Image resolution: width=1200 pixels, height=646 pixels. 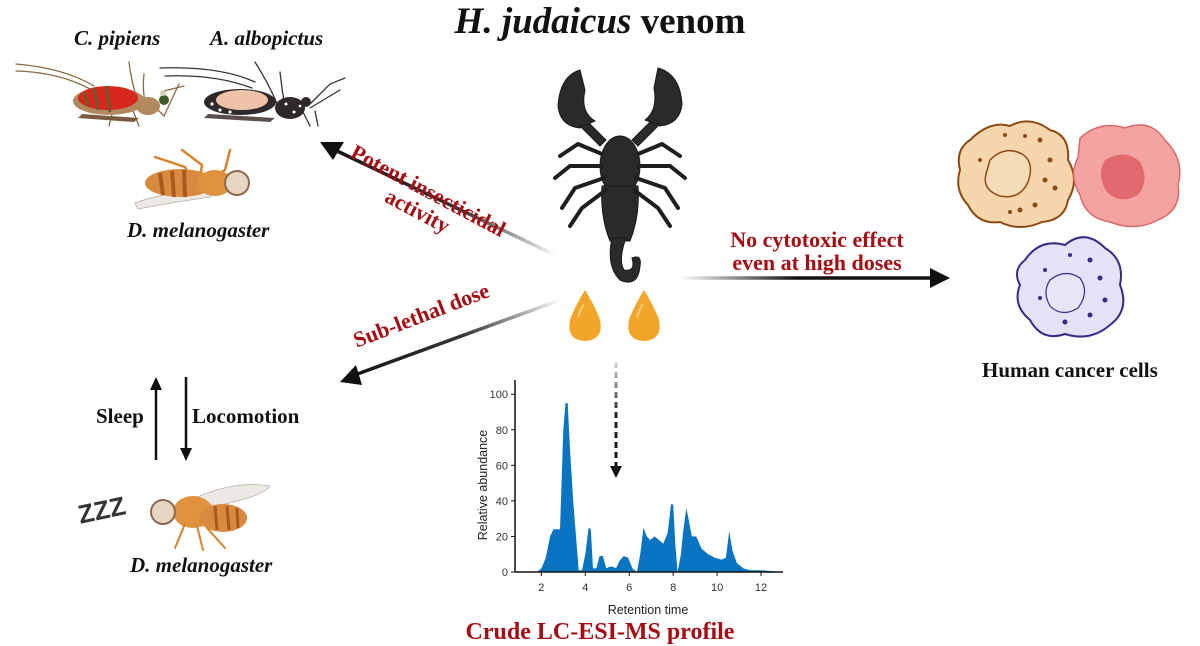 I want to click on insecticidal-arrow, so click(x=445, y=202).